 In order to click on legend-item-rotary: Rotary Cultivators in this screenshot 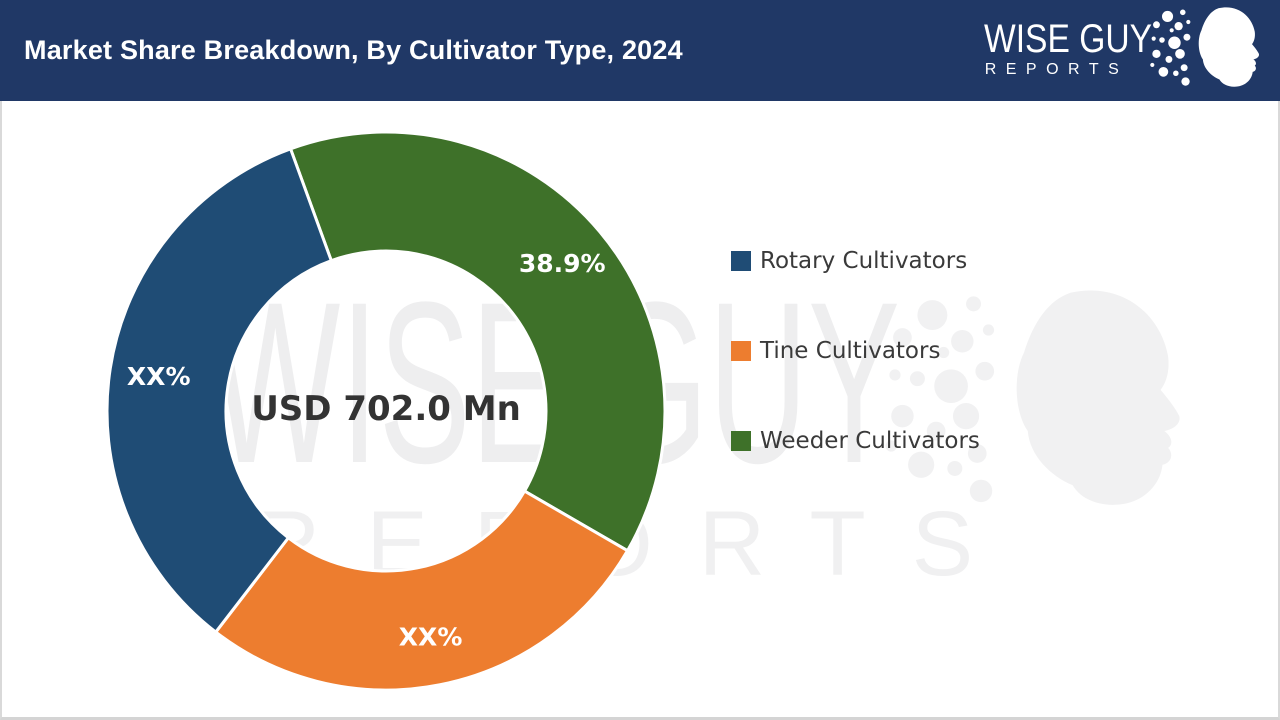, I will do `click(855, 261)`.